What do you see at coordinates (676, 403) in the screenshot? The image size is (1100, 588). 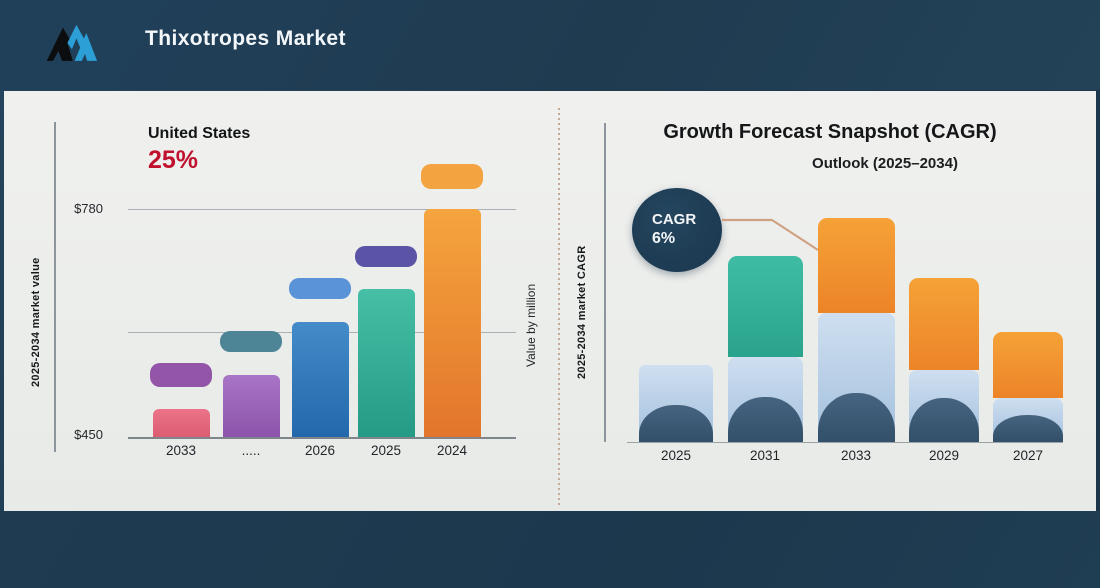 I see `stacked-bar-2025` at bounding box center [676, 403].